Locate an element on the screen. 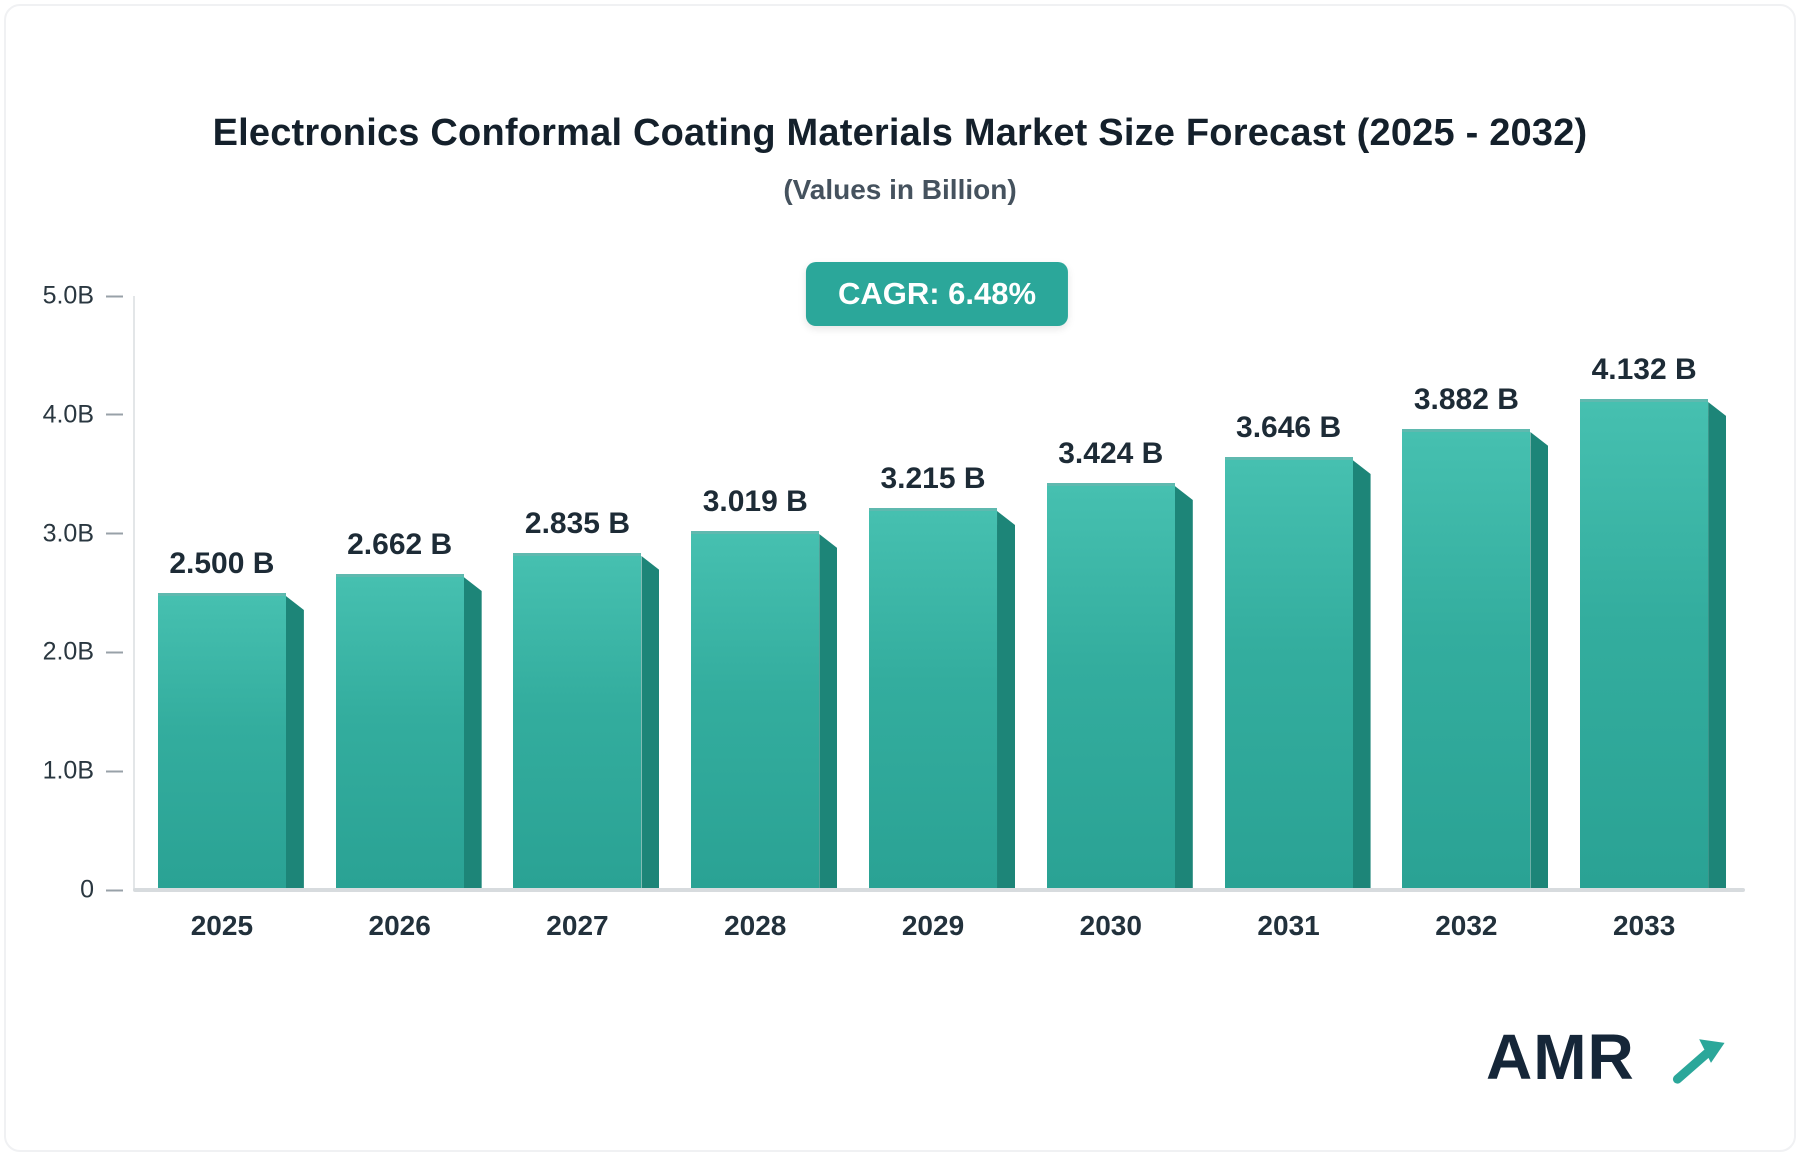 The height and width of the screenshot is (1156, 1800). y-tick: 1.0B is located at coordinates (83, 771).